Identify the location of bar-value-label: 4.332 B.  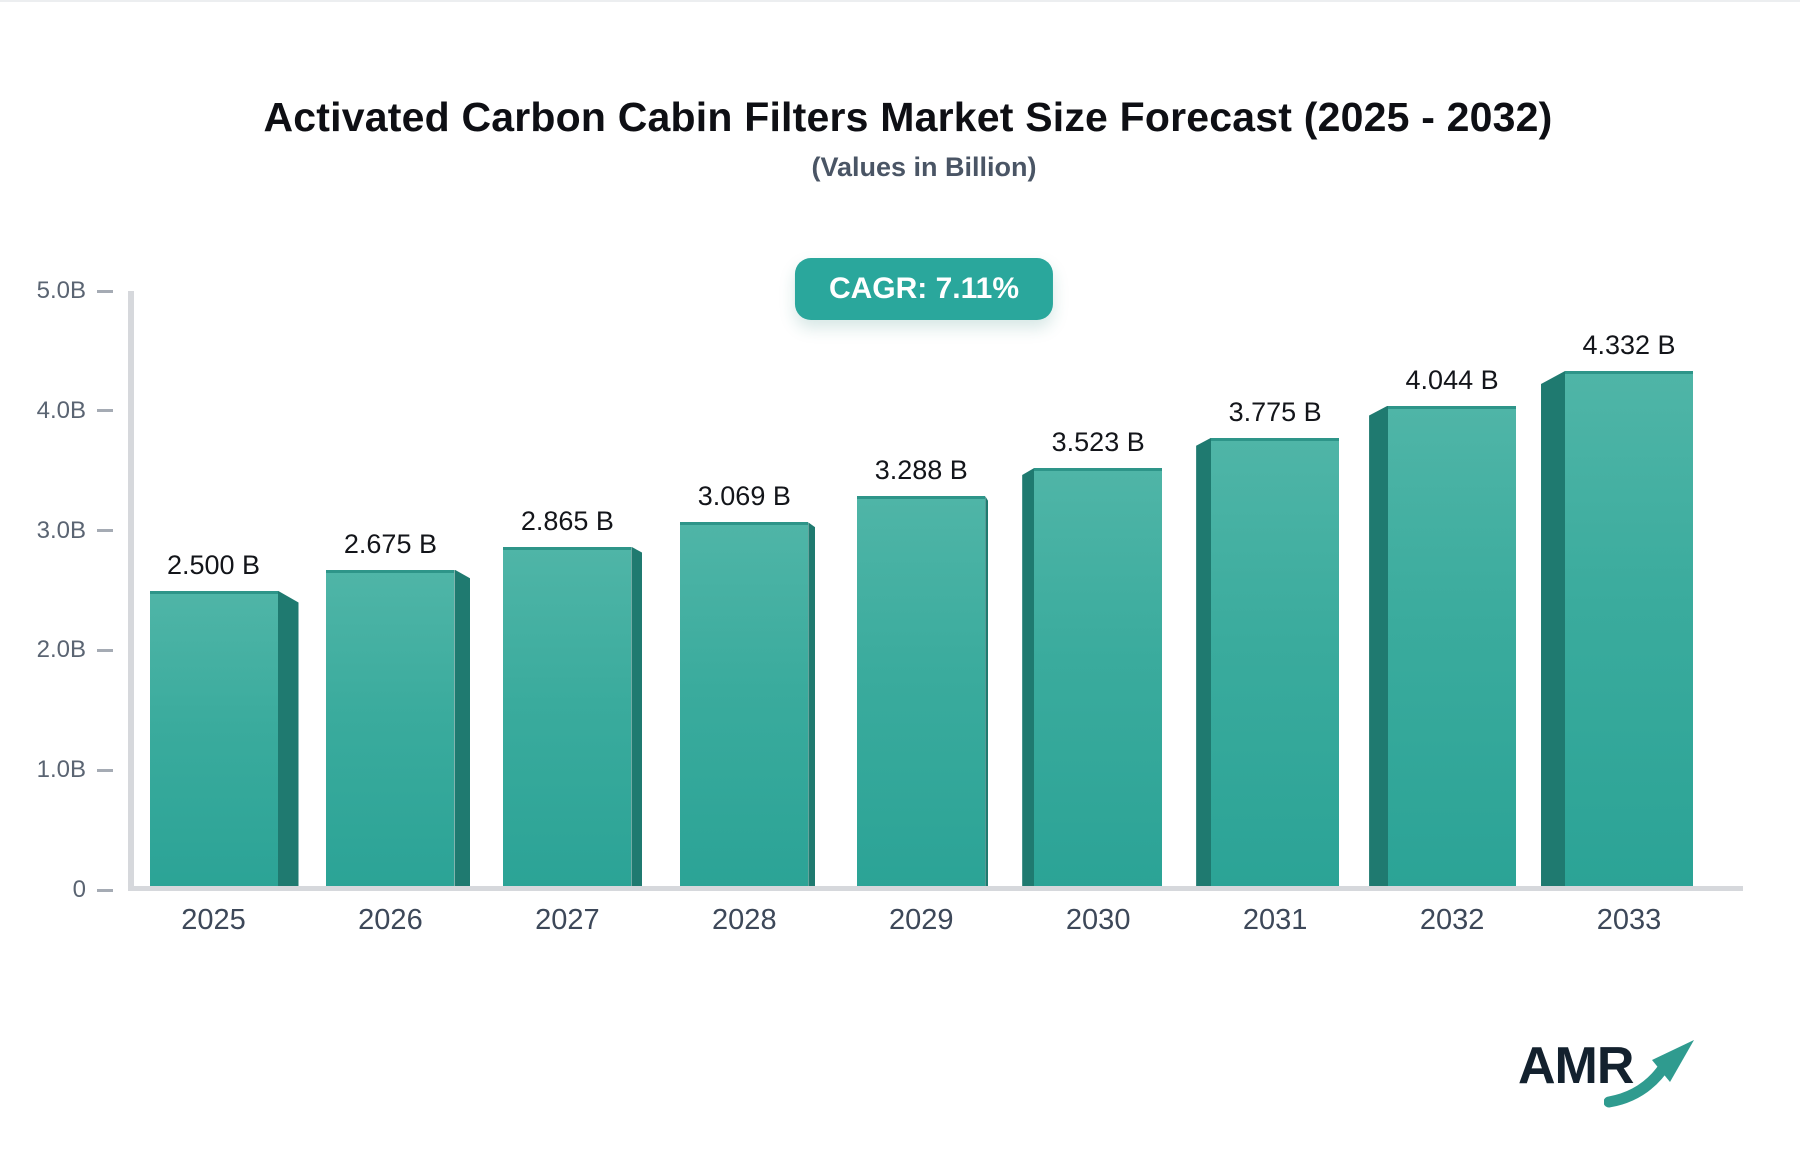
(1629, 345).